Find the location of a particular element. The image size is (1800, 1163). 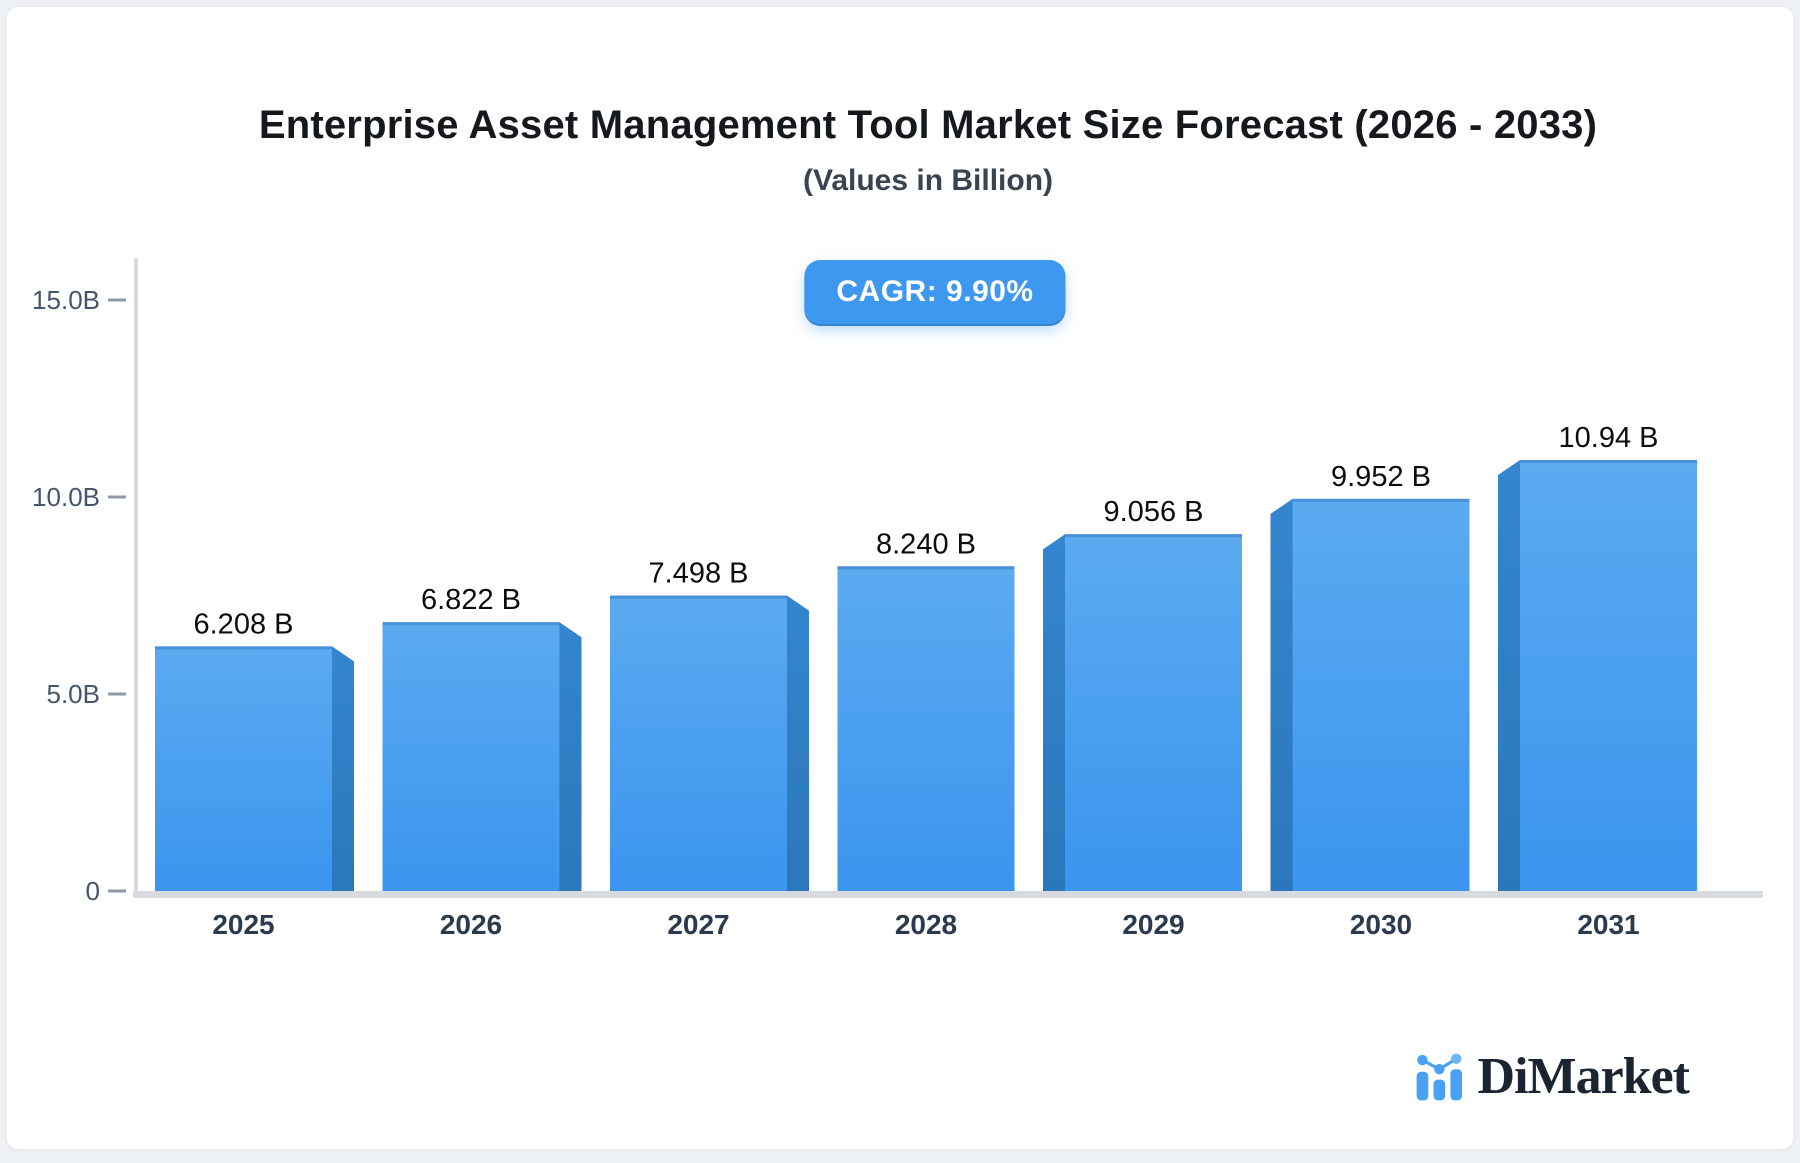

bar-2026 is located at coordinates (471, 756).